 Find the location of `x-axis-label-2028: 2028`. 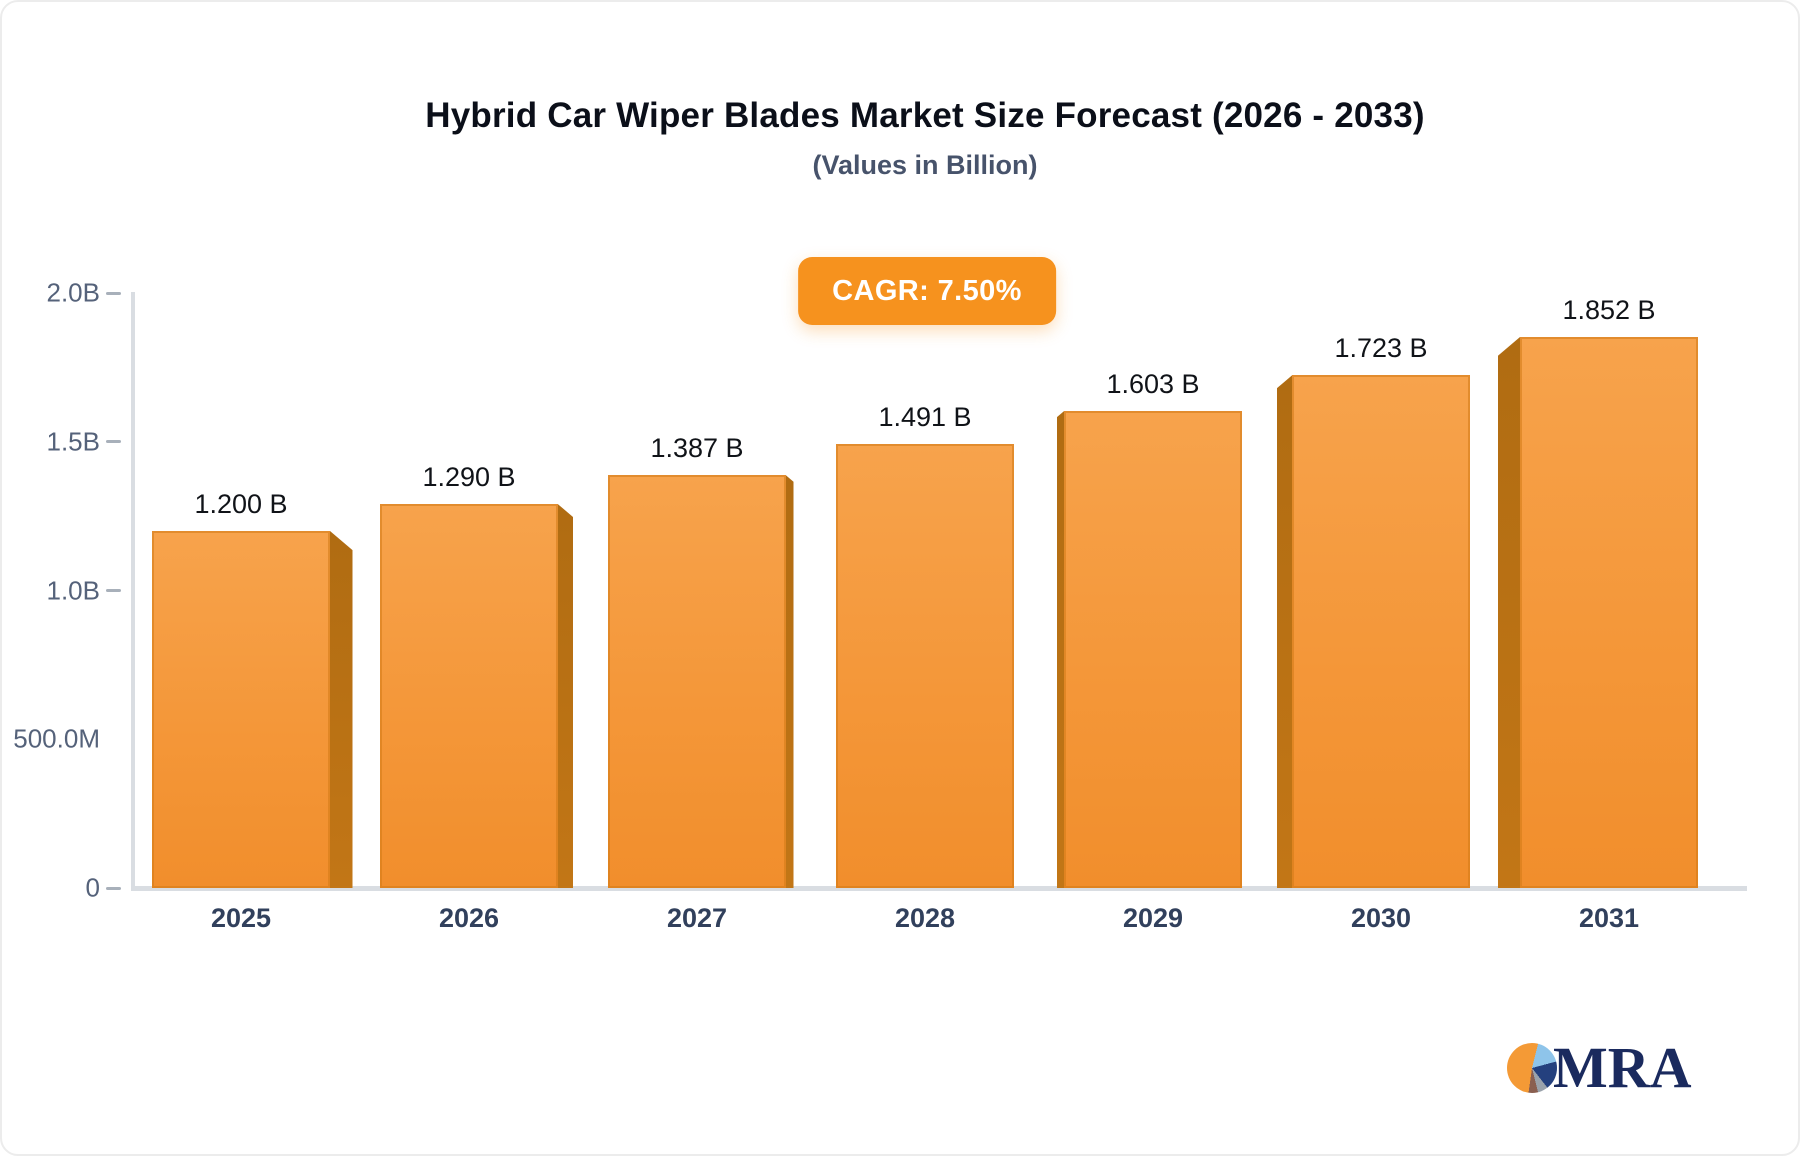

x-axis-label-2028: 2028 is located at coordinates (925, 918).